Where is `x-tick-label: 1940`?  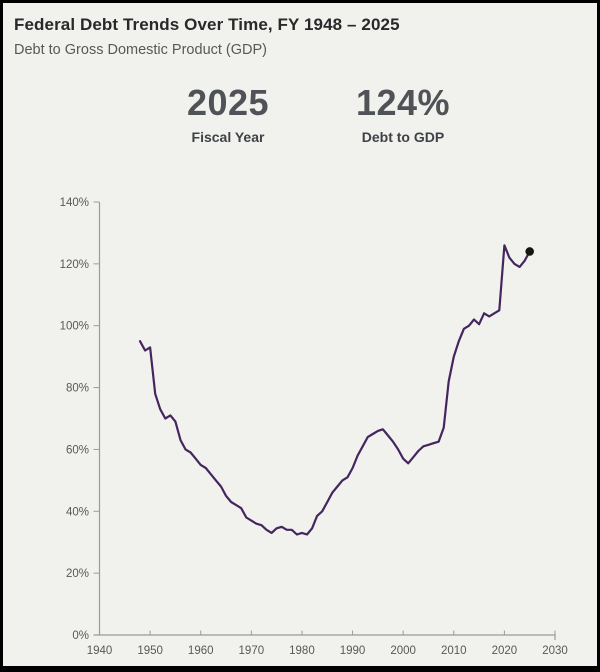 x-tick-label: 1940 is located at coordinates (100, 651).